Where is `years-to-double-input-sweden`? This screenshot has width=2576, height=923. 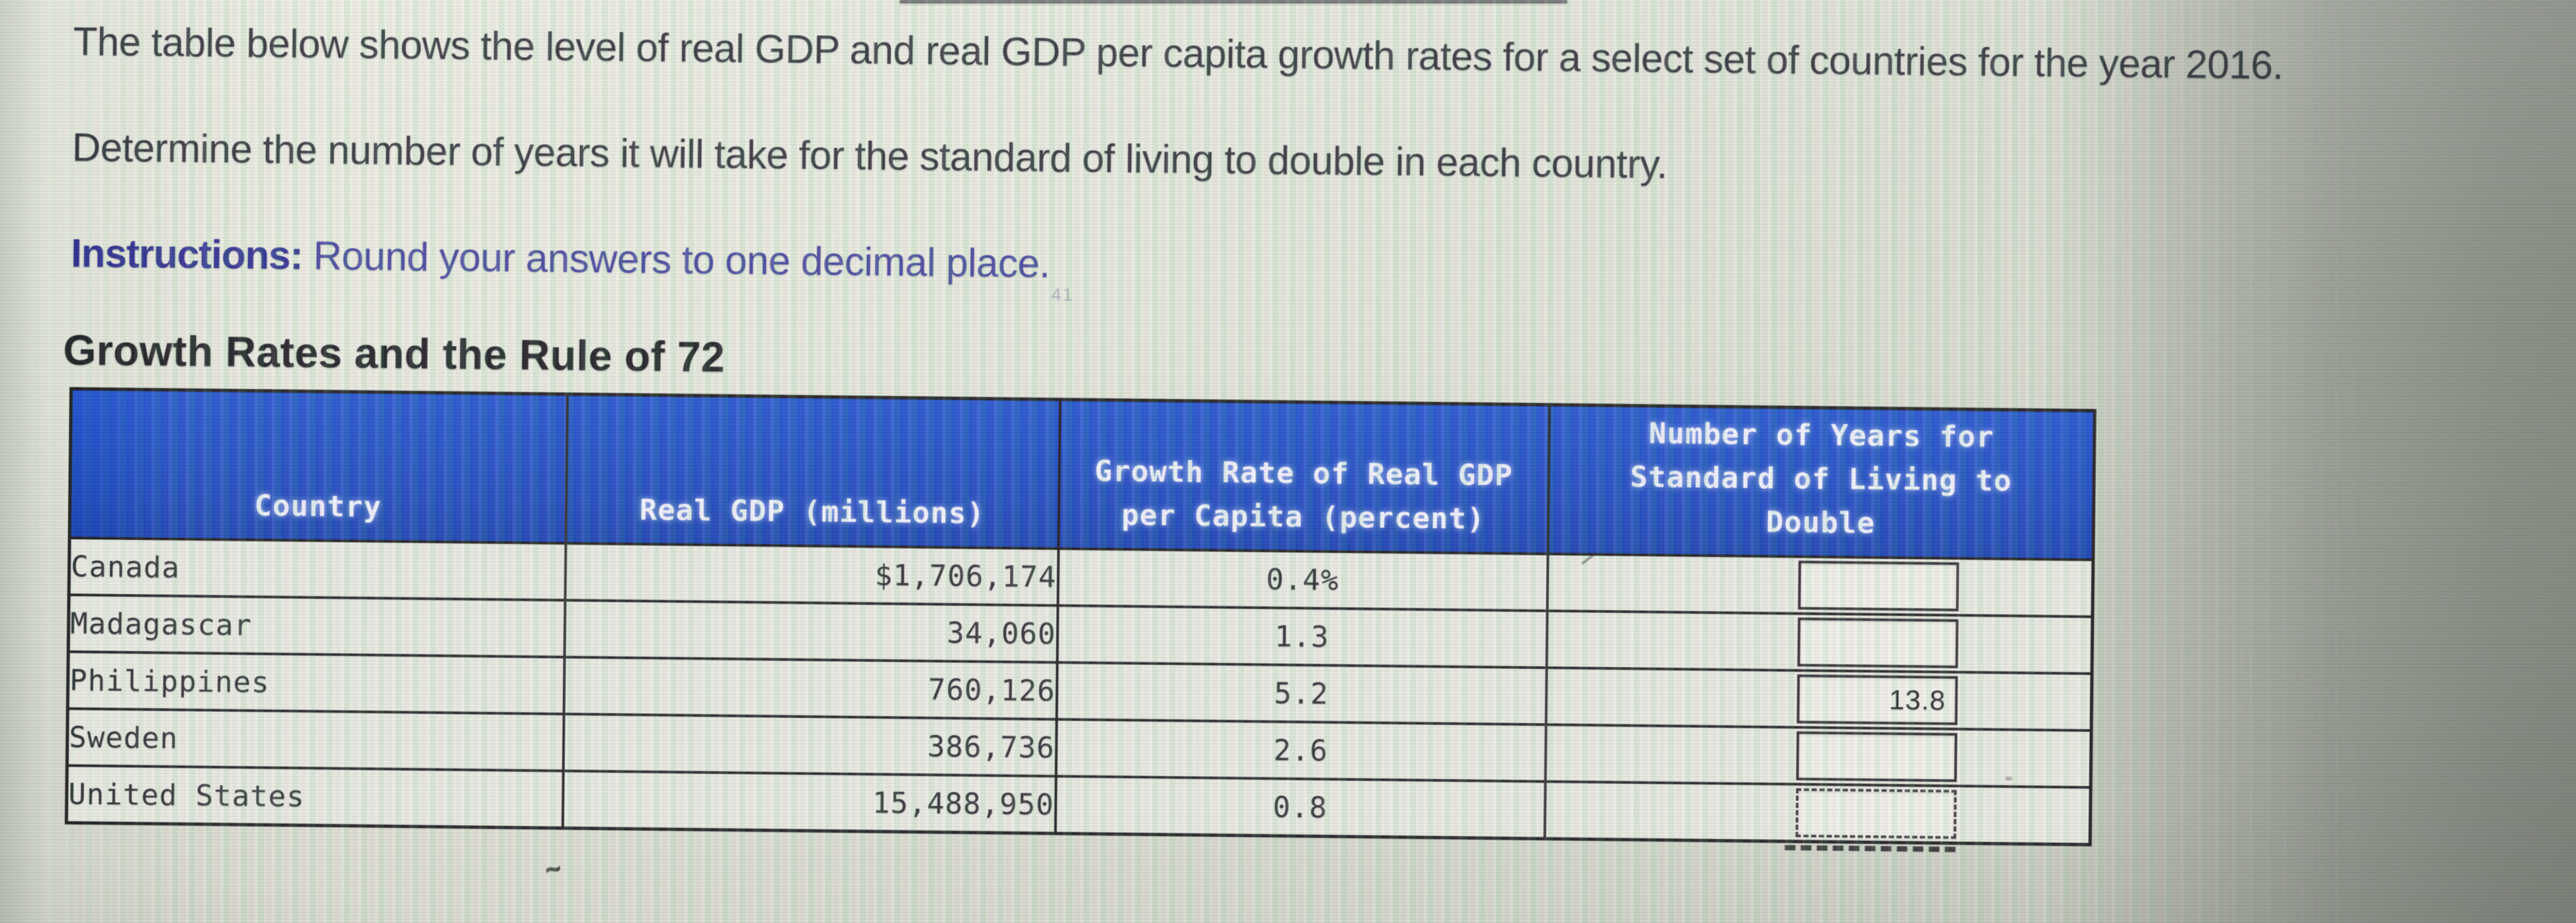 years-to-double-input-sweden is located at coordinates (1877, 756).